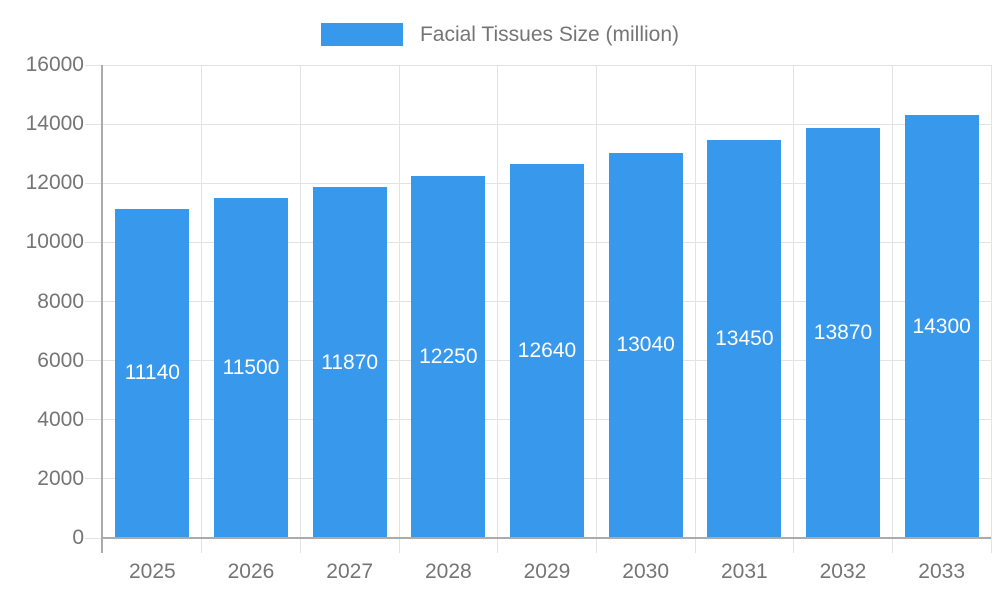  Describe the element at coordinates (843, 571) in the screenshot. I see `x-axis-tick-label: 2032` at that location.